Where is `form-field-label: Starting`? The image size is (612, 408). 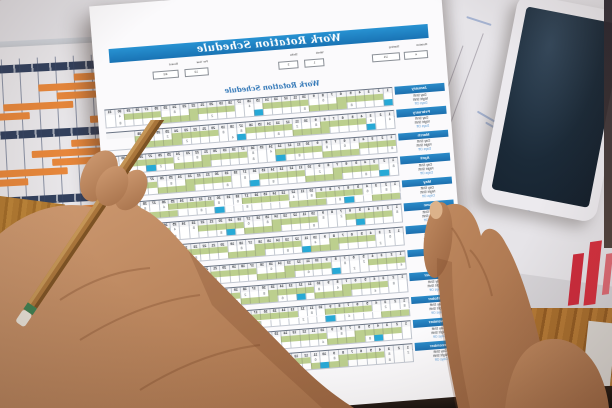
form-field-label: Starting is located at coordinates (394, 47).